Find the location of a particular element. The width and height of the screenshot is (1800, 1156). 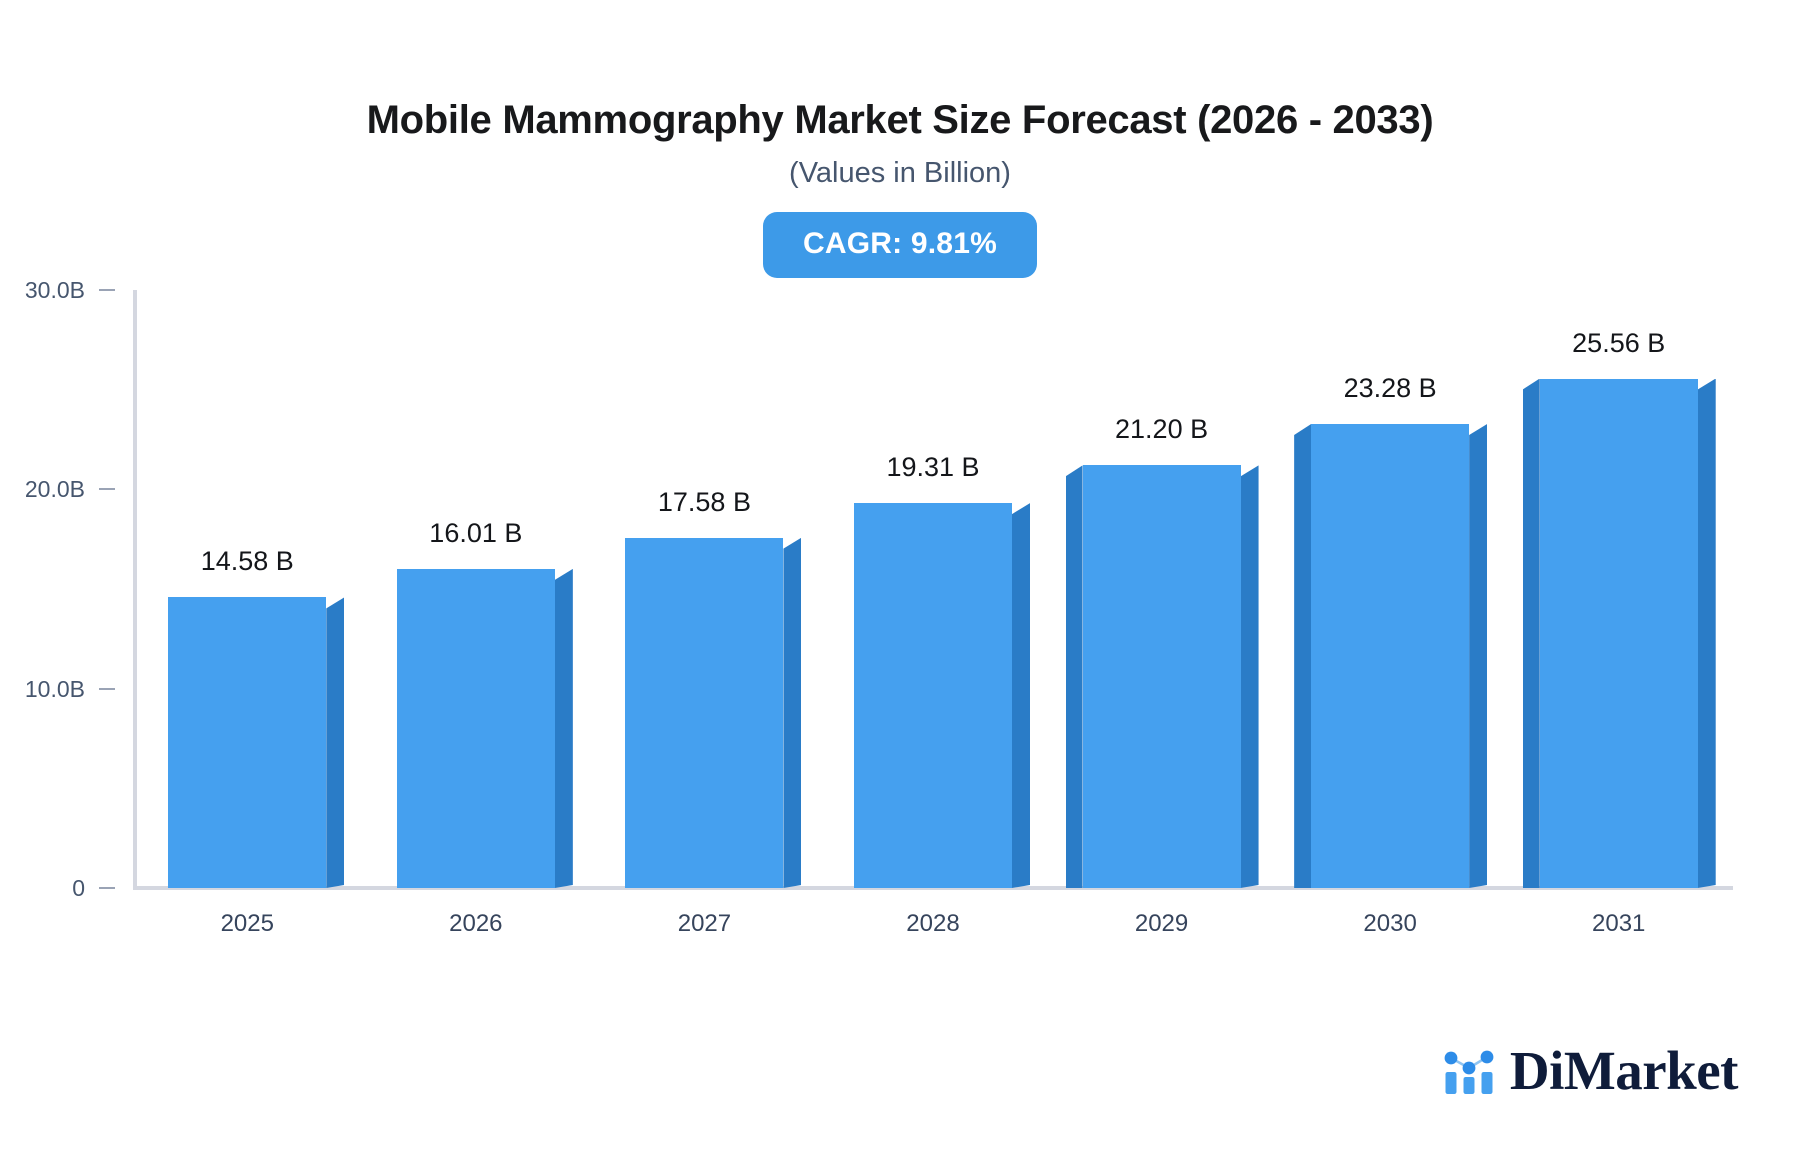

y-axis-tick-label: 0 is located at coordinates (78, 888).